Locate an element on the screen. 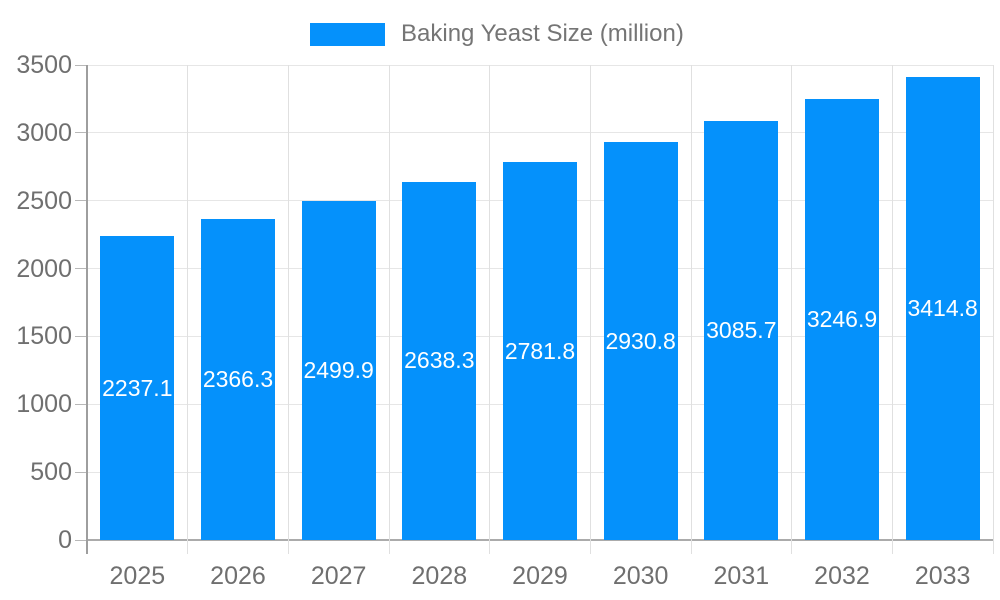  y-tick-label: 500 is located at coordinates (51, 472).